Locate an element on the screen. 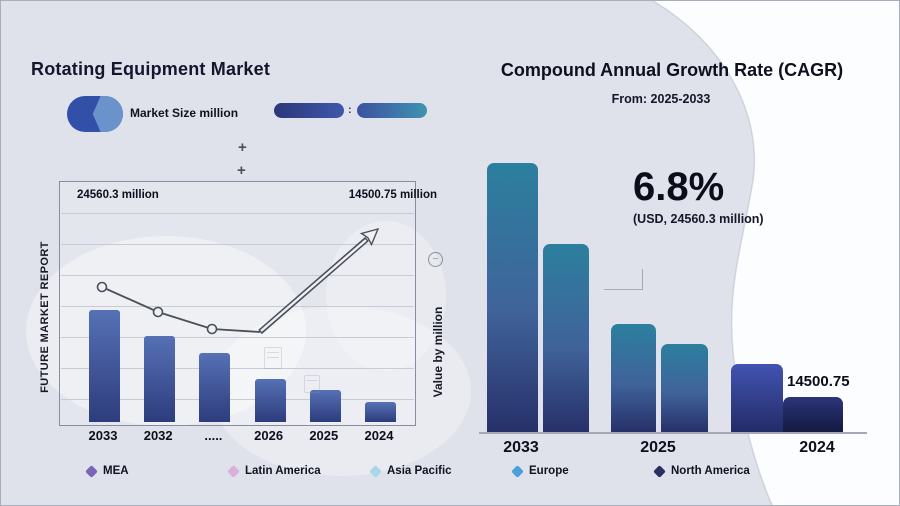  cagr-usd-note: (USD, 24560.3 million) is located at coordinates (698, 219).